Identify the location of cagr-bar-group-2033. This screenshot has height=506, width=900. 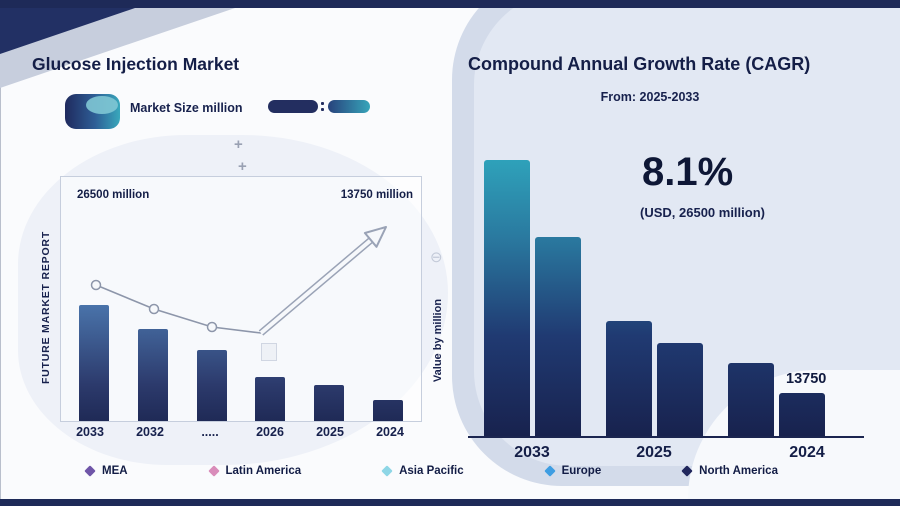
(532, 298).